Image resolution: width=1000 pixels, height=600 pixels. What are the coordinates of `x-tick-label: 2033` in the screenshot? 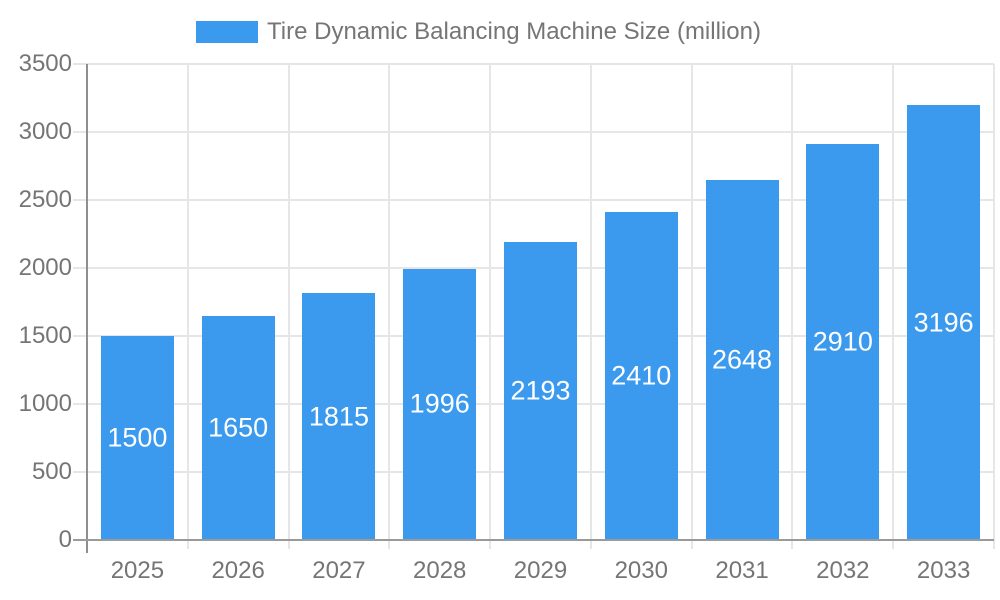 It's located at (943, 570).